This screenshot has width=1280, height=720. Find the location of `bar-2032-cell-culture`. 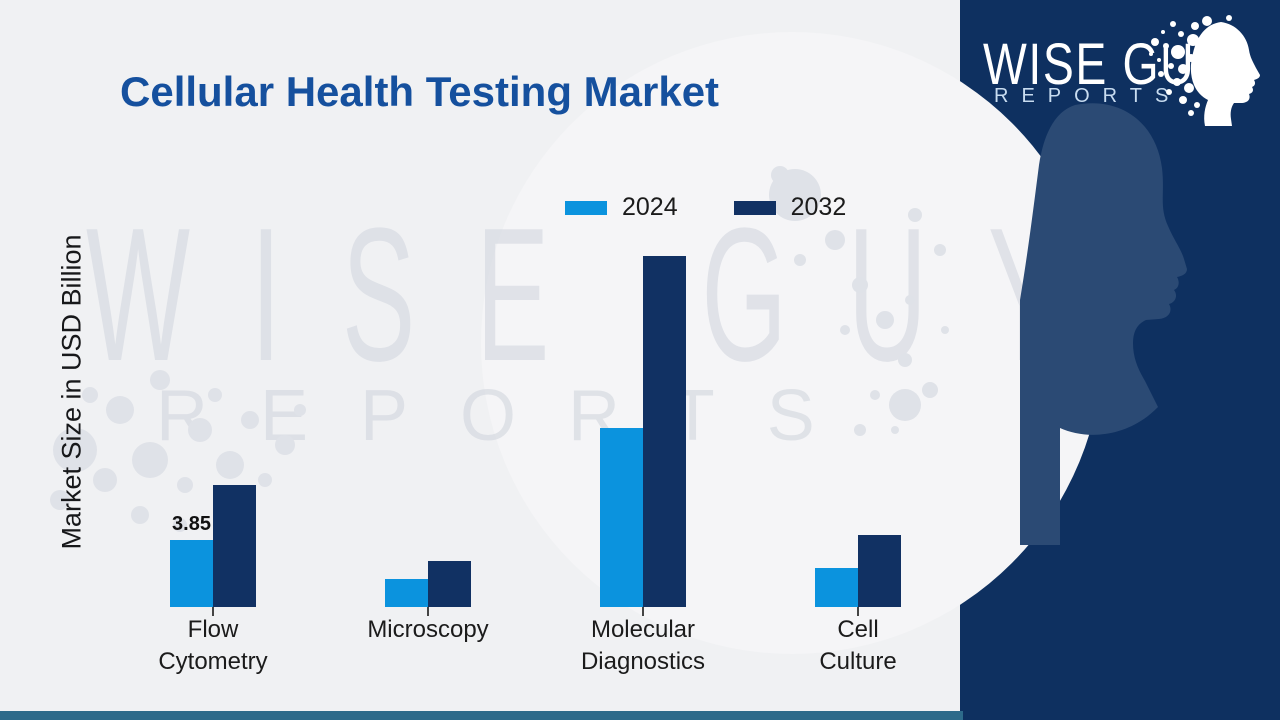

bar-2032-cell-culture is located at coordinates (879, 571).